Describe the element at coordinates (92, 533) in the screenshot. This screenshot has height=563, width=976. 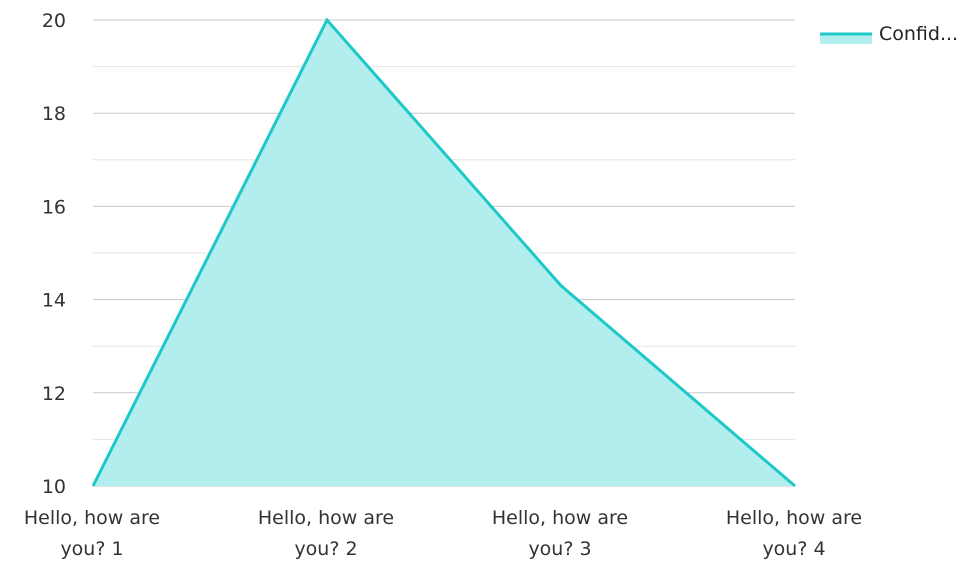
I see `x-tick-label: Hello, how are you? 1` at that location.